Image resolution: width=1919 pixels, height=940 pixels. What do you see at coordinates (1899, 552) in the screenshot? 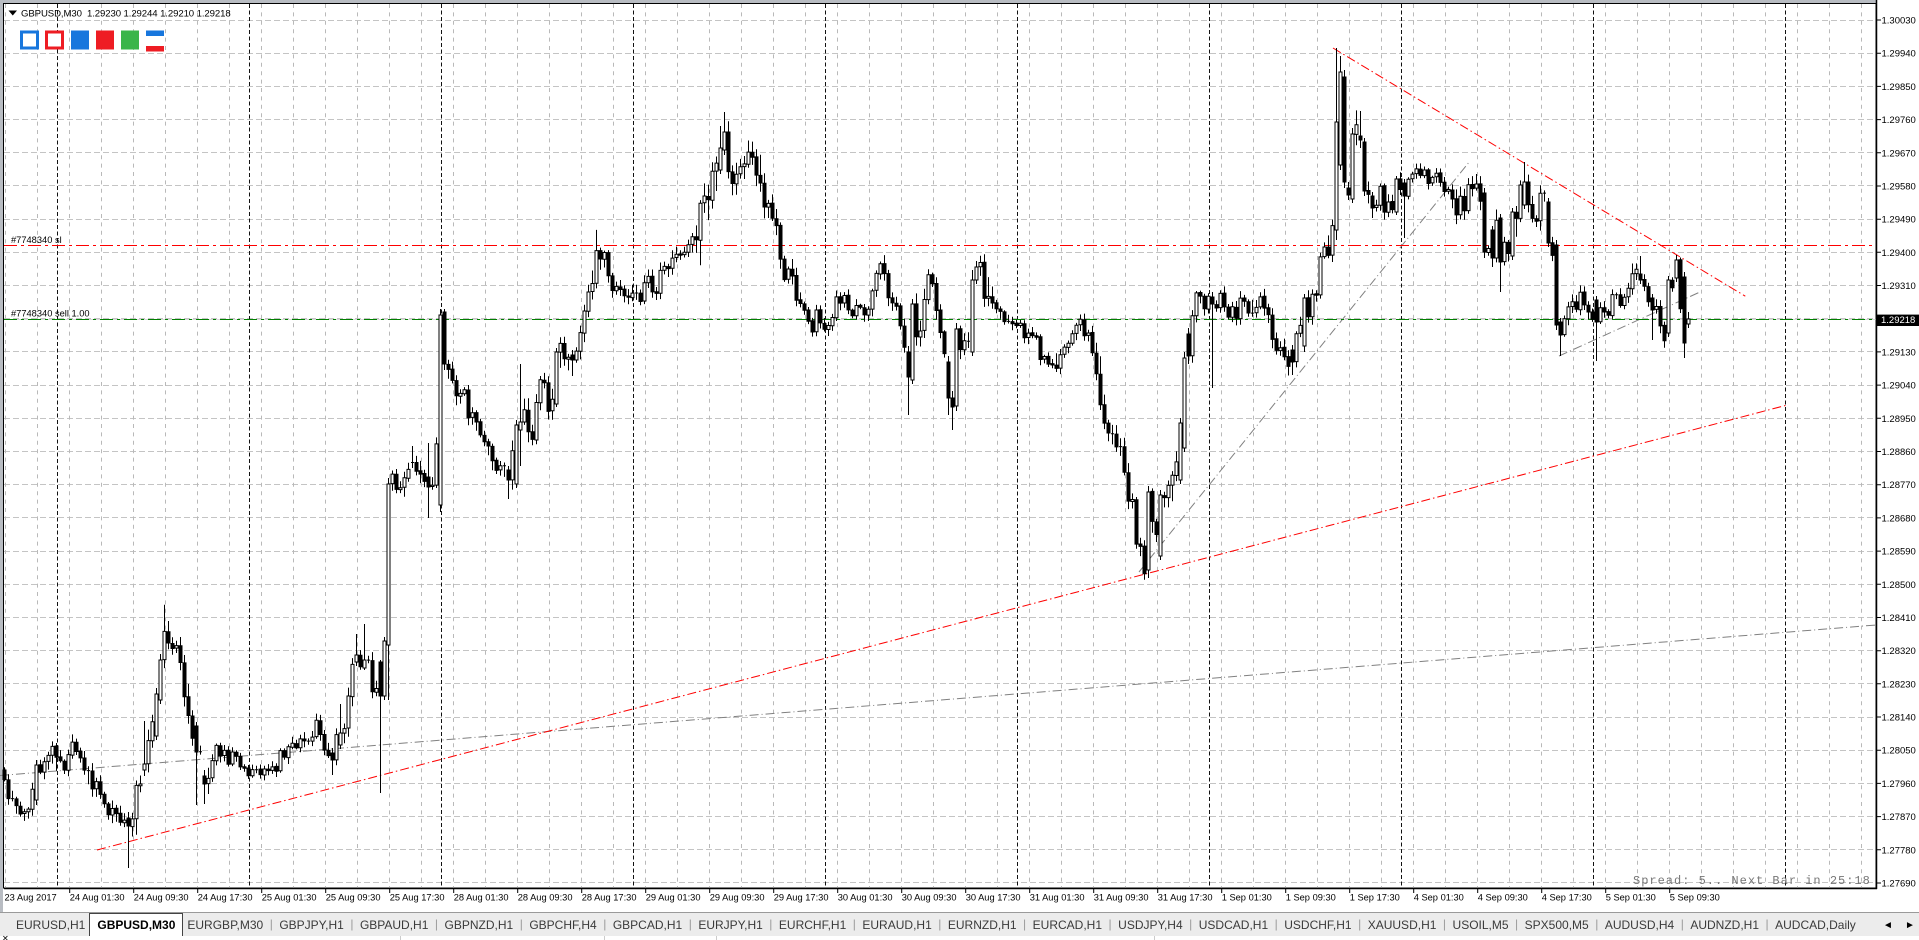
I see `svg-text: 1.28590` at bounding box center [1899, 552].